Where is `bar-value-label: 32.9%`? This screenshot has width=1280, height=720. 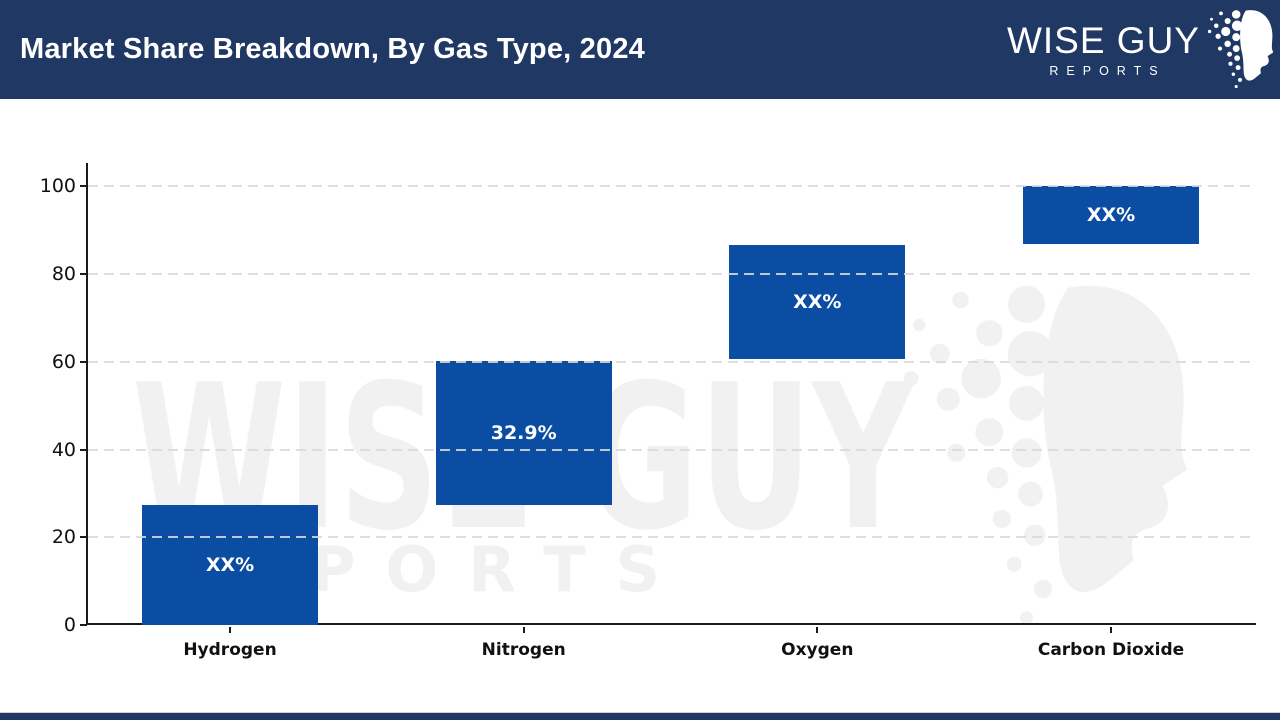
bar-value-label: 32.9% is located at coordinates (523, 433).